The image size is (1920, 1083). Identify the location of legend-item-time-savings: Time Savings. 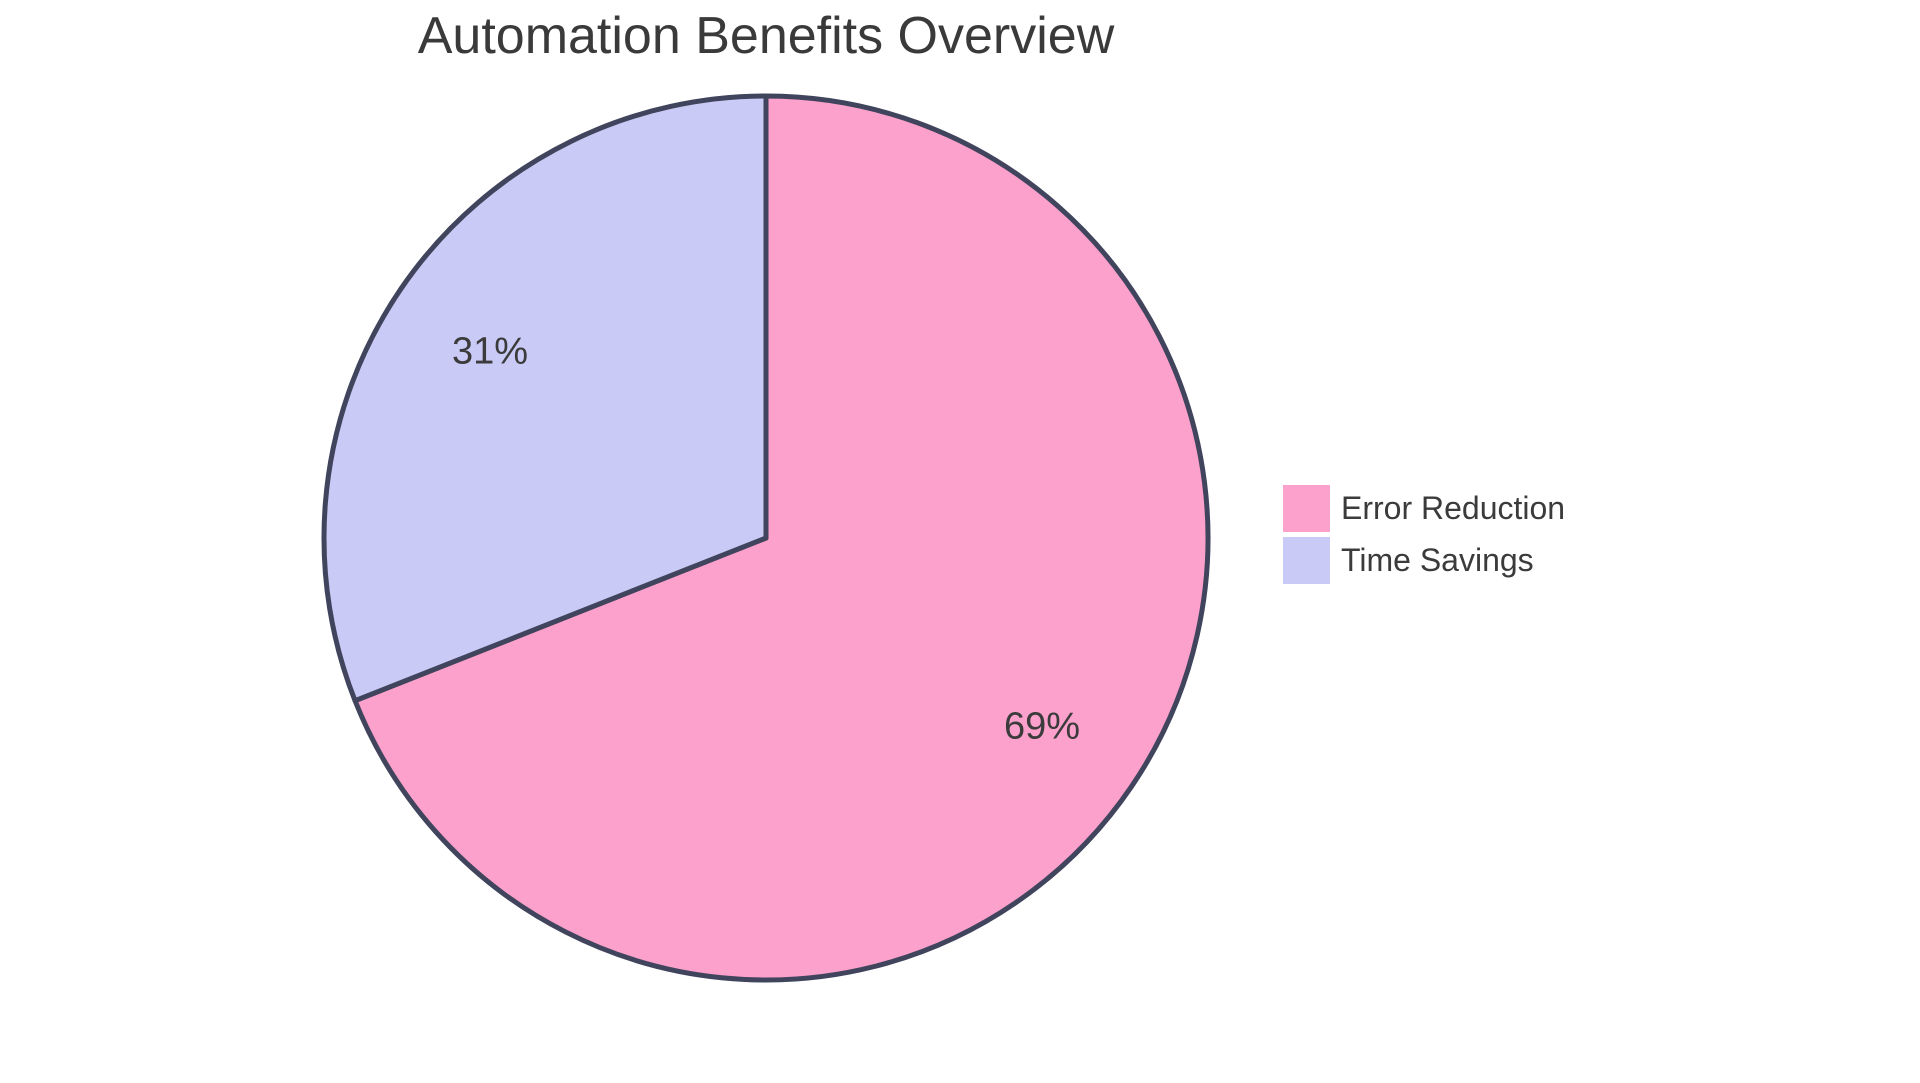
(1424, 560).